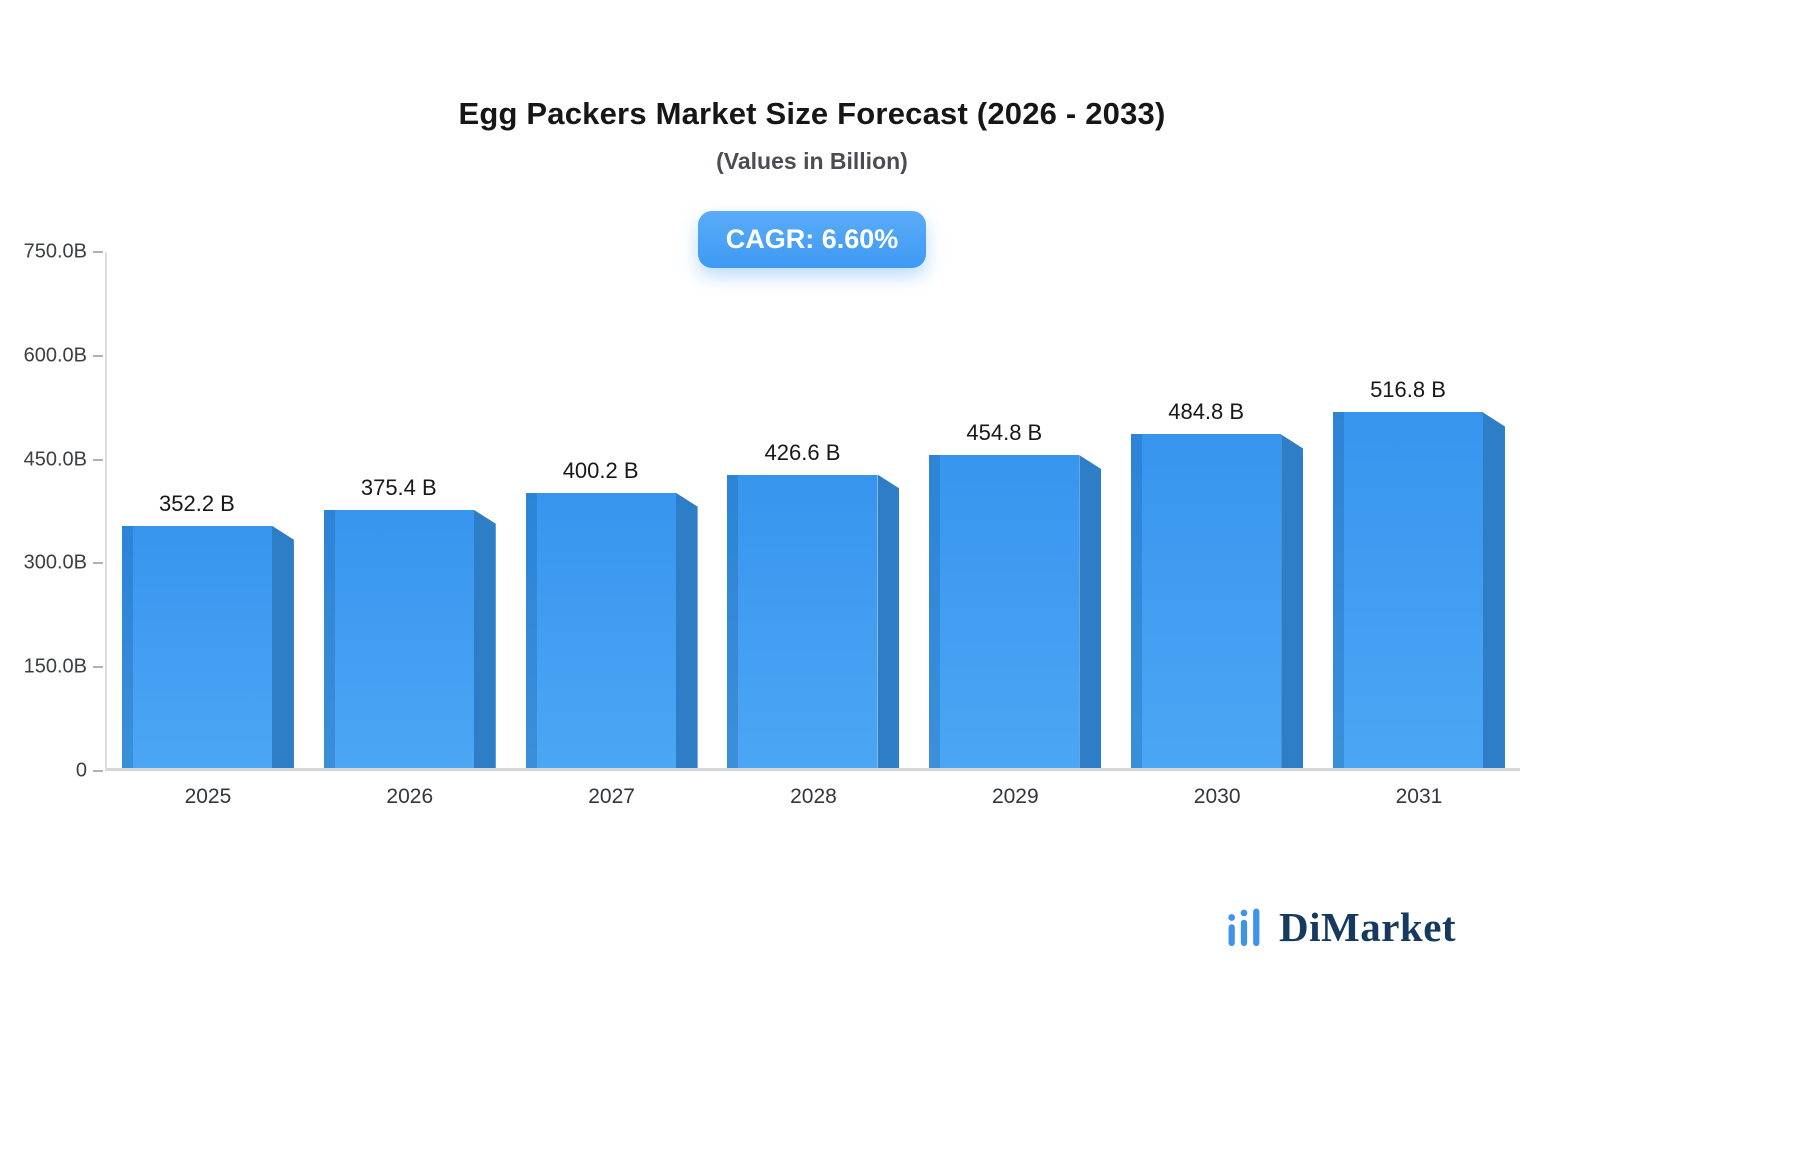 This screenshot has height=1156, width=1800. What do you see at coordinates (81, 770) in the screenshot?
I see `y-tick-label: 0` at bounding box center [81, 770].